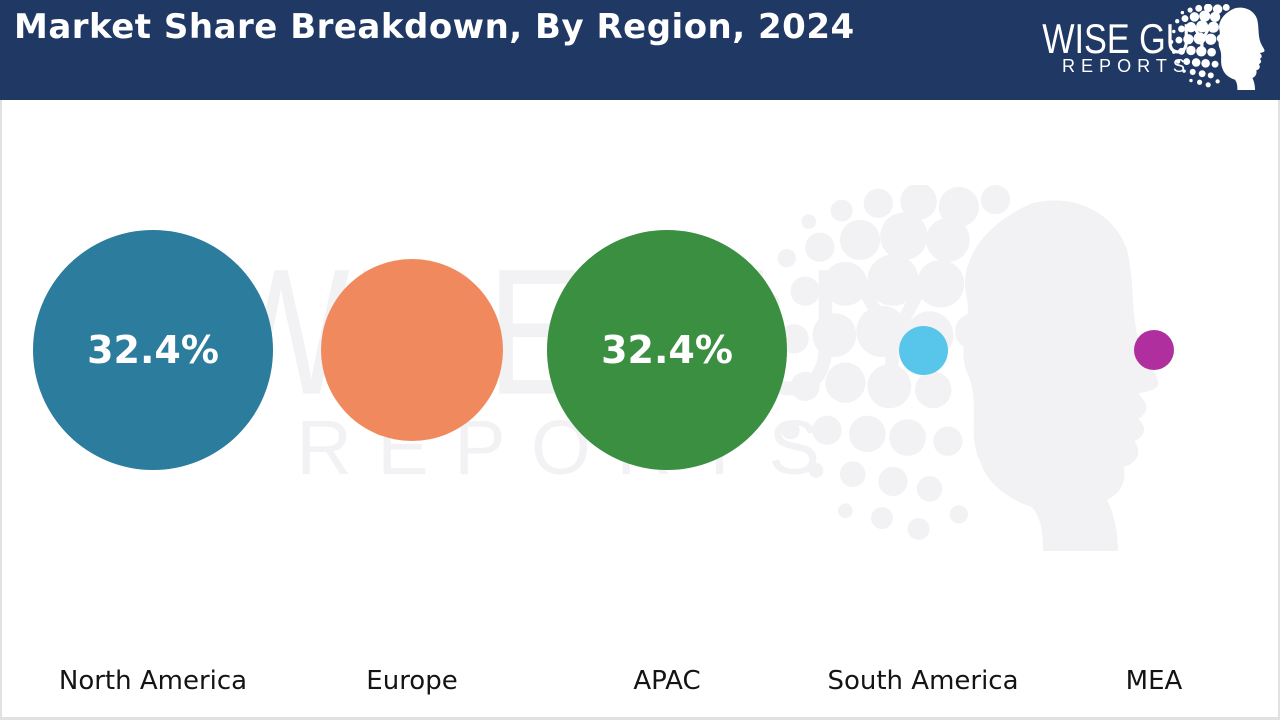 This screenshot has width=1280, height=720. I want to click on bubble-apac: 32.4%, so click(667, 350).